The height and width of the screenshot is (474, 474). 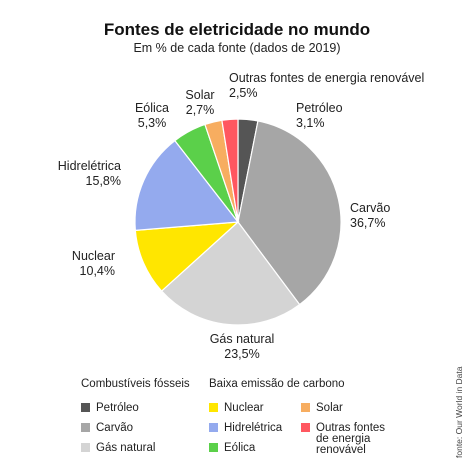 What do you see at coordinates (213, 427) in the screenshot?
I see `legend-swatch-hidreletrica` at bounding box center [213, 427].